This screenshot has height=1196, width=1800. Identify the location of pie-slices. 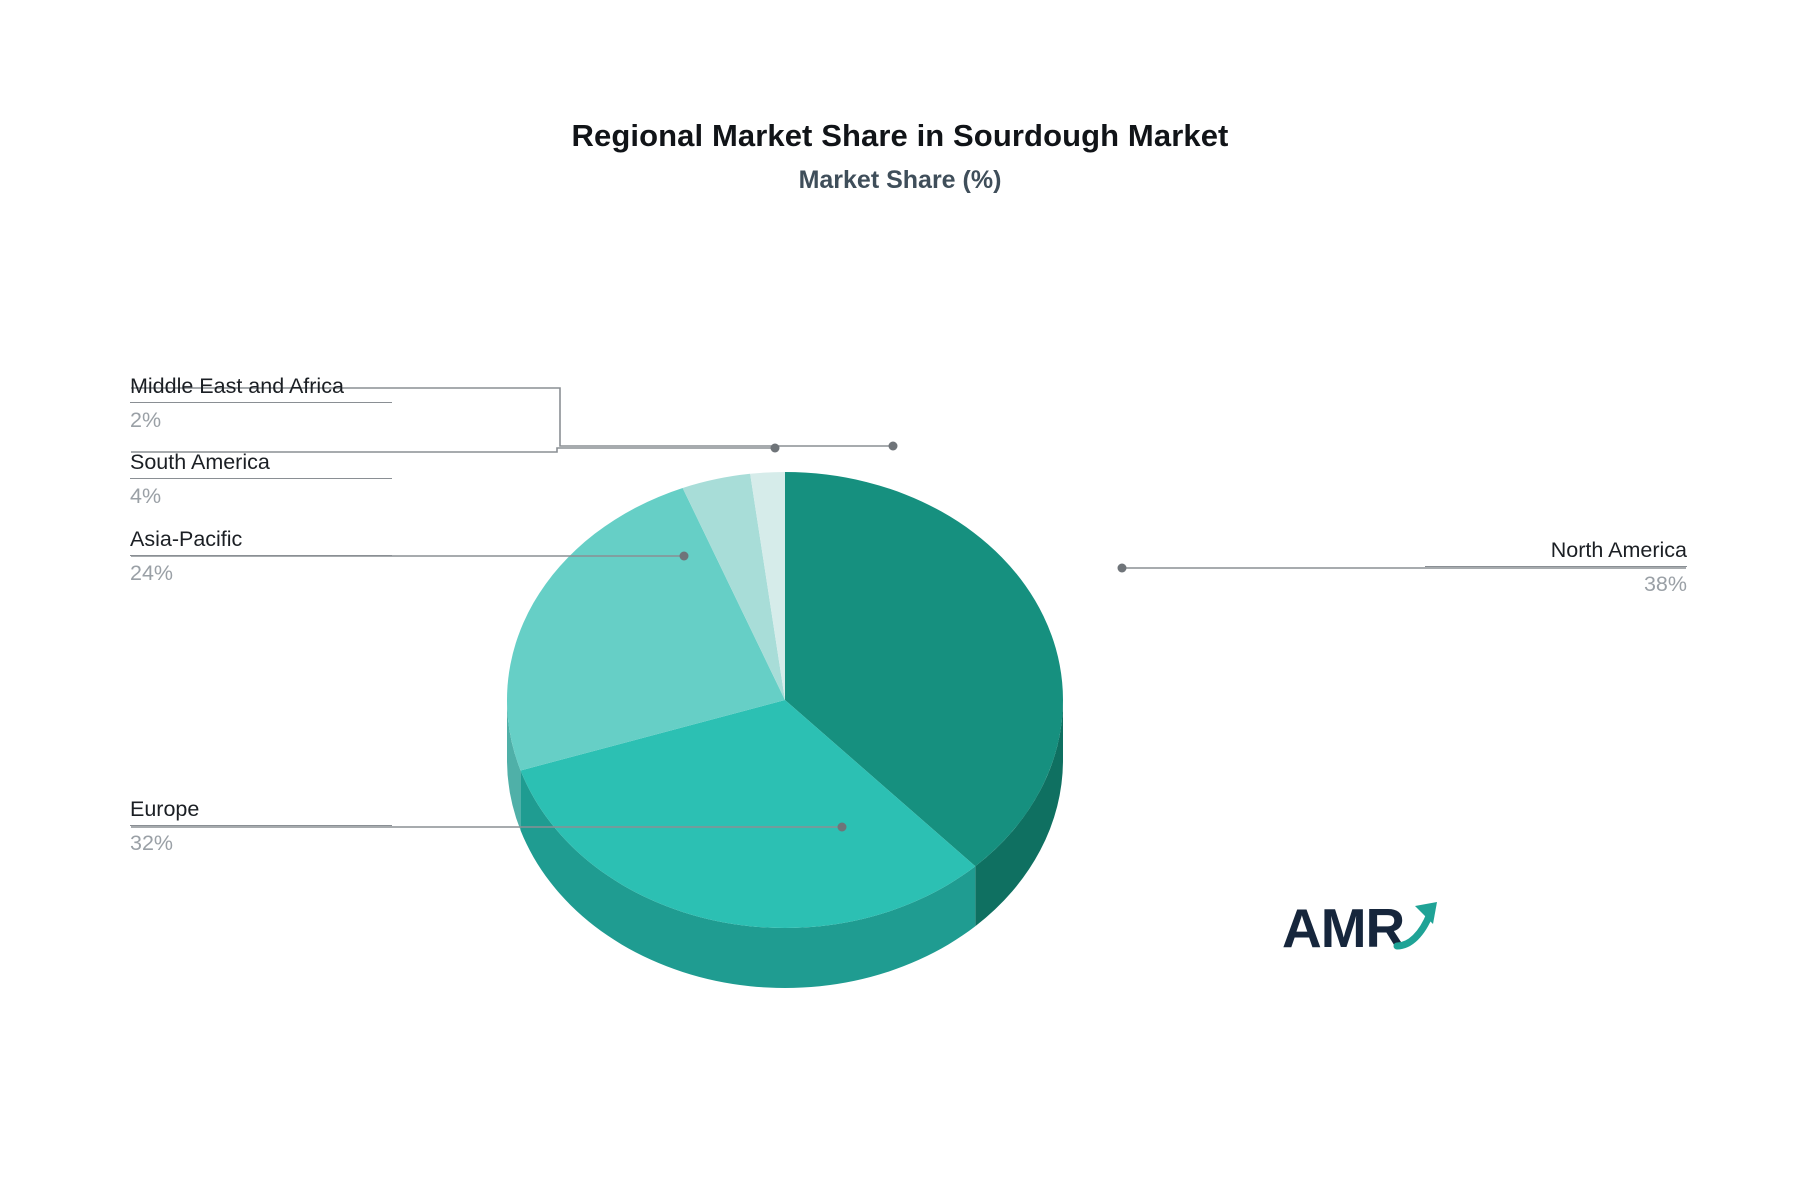
(784, 700).